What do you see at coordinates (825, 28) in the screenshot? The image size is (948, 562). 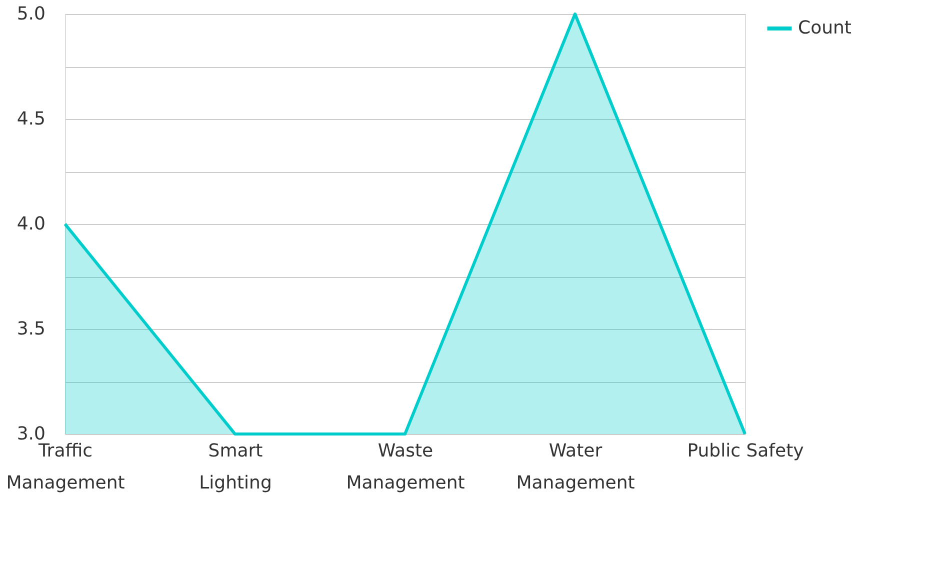 I see `legend-label: Count` at bounding box center [825, 28].